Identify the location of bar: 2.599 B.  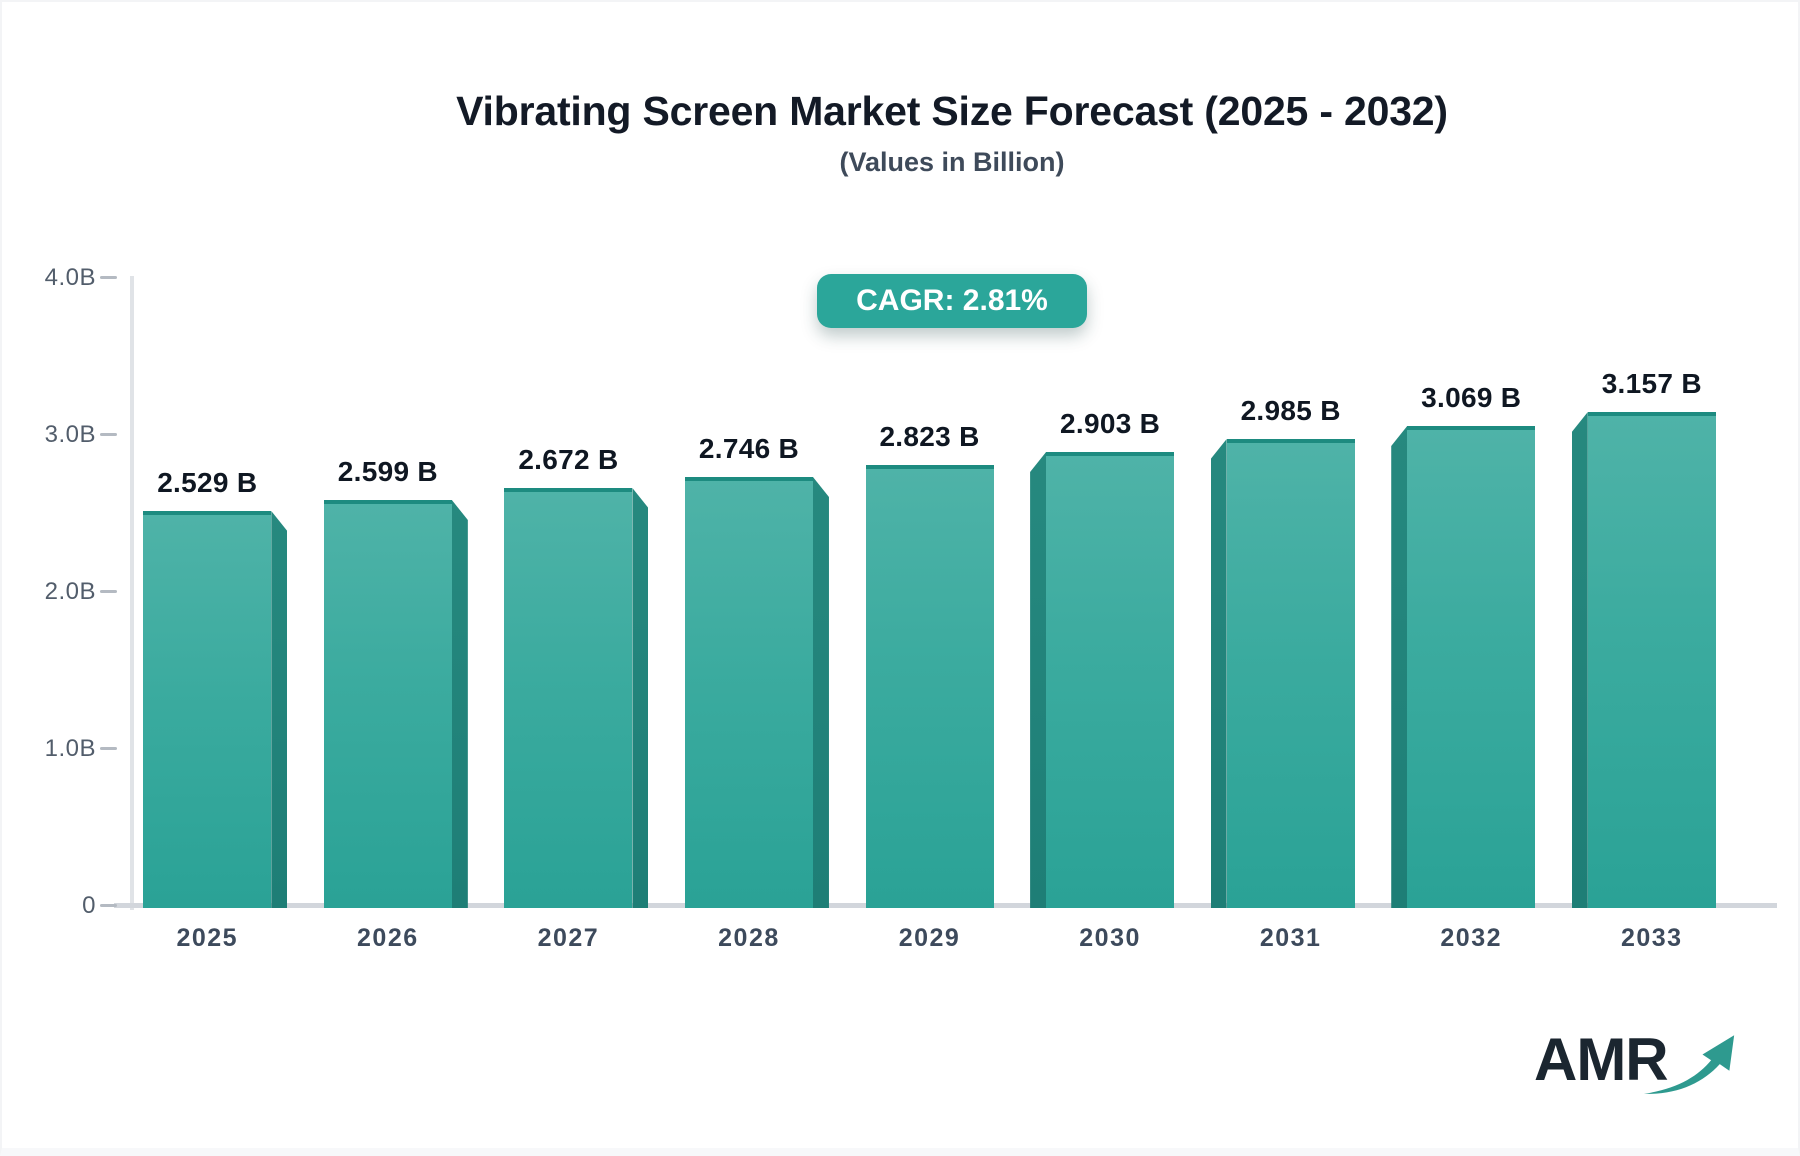
(395, 682).